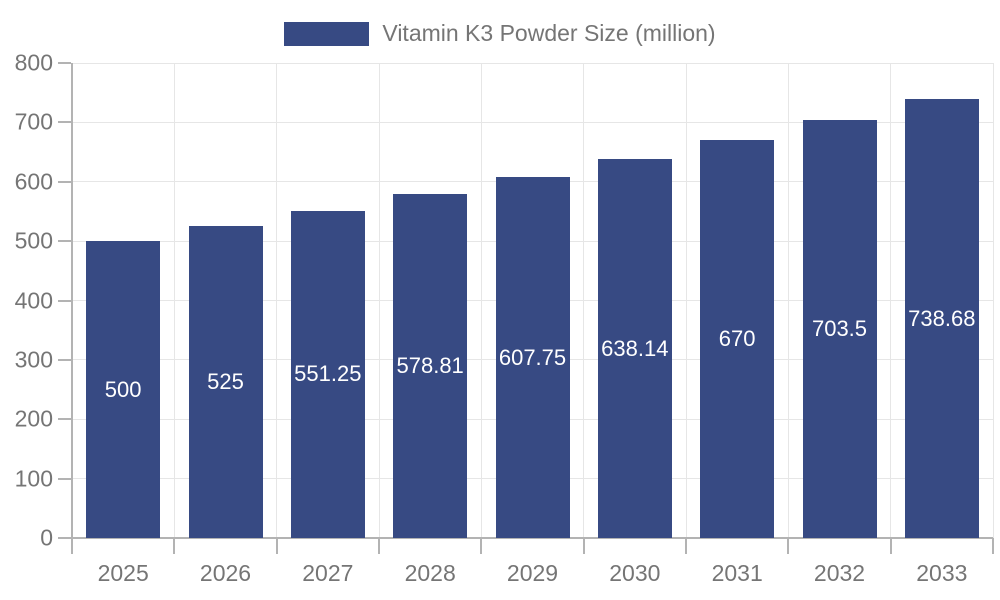 This screenshot has height=600, width=1000. I want to click on bar: 703.5, so click(839, 329).